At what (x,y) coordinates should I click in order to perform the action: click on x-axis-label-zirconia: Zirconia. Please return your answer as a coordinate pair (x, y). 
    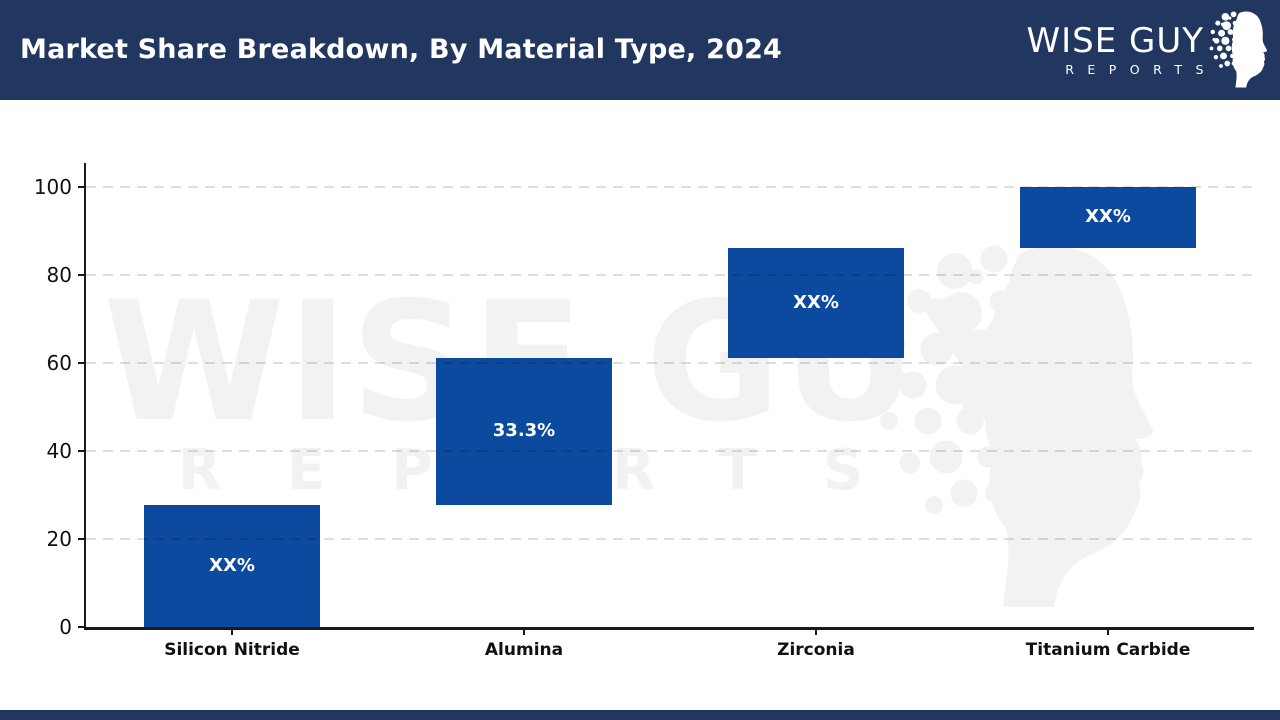
    Looking at the image, I should click on (816, 650).